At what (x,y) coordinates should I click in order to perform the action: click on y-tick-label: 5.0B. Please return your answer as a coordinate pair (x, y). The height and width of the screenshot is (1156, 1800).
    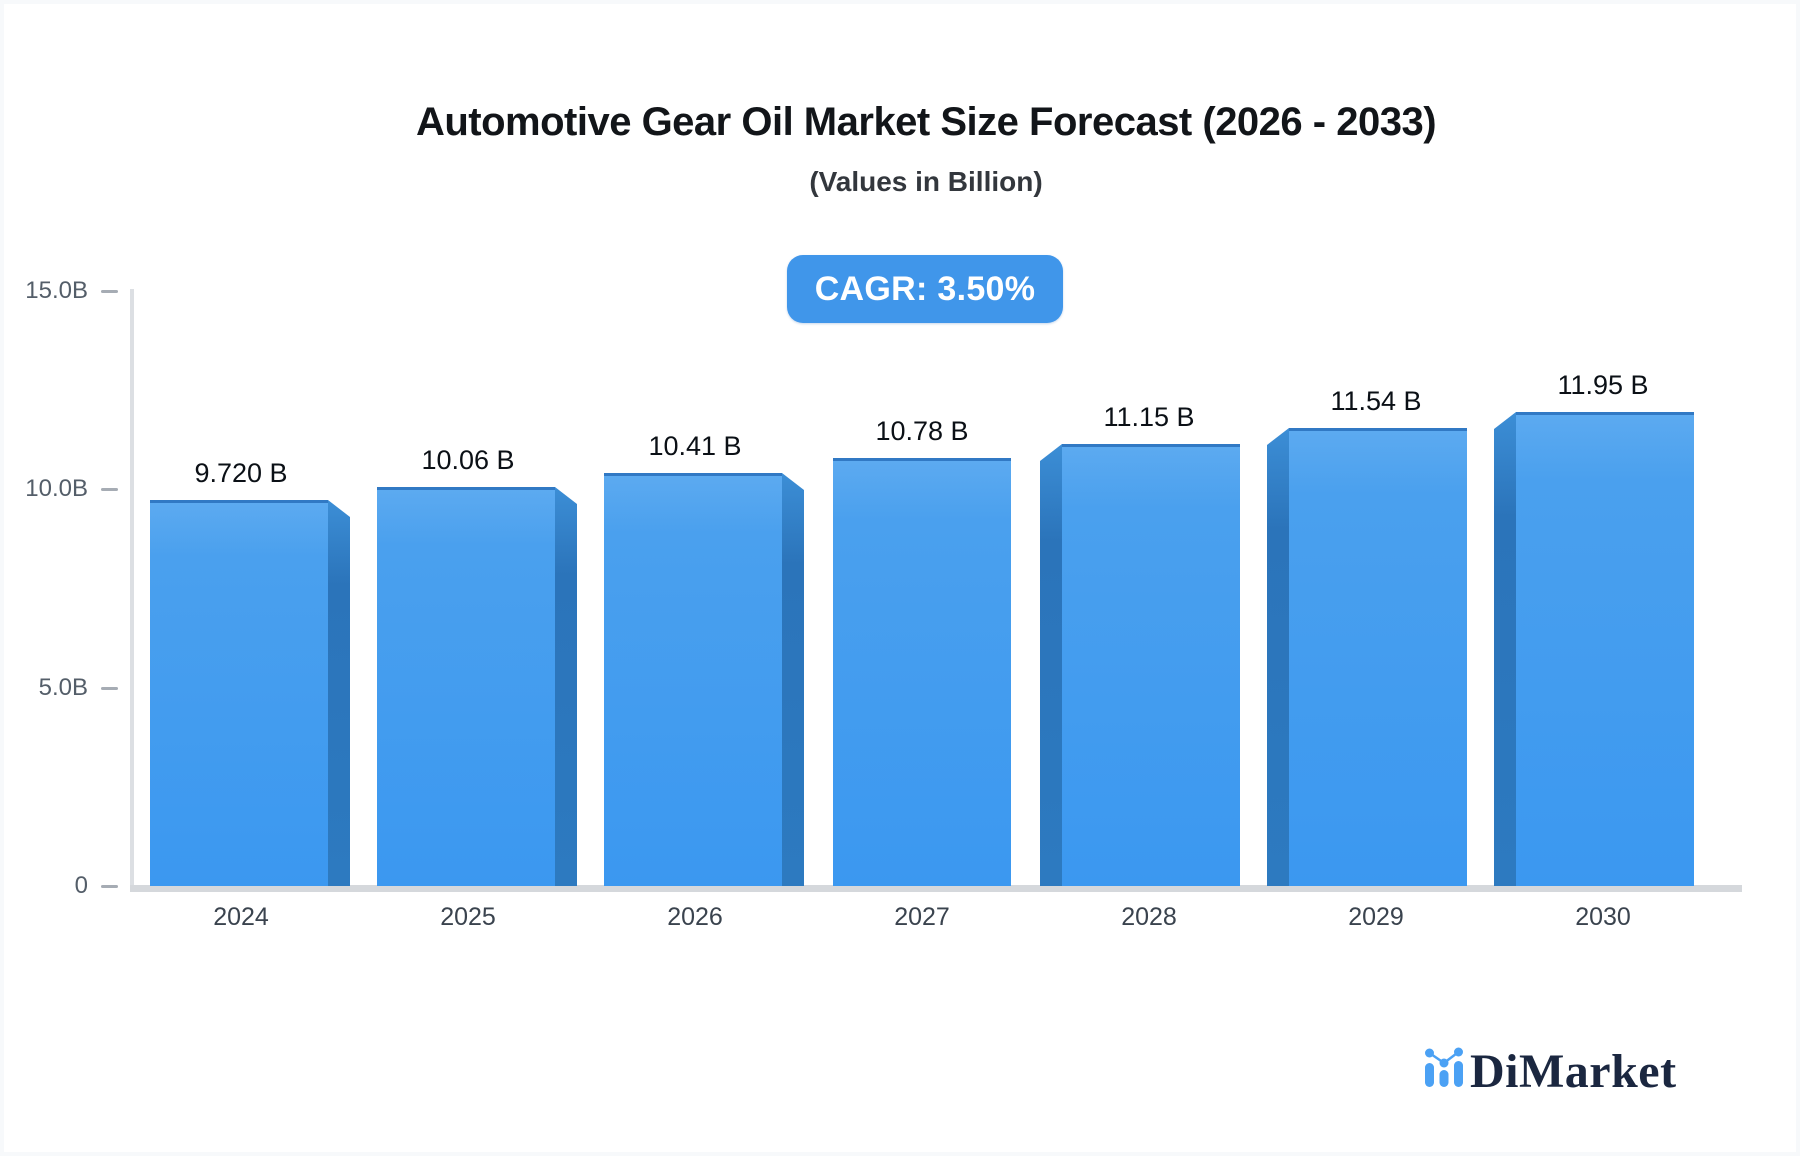
    Looking at the image, I should click on (63, 687).